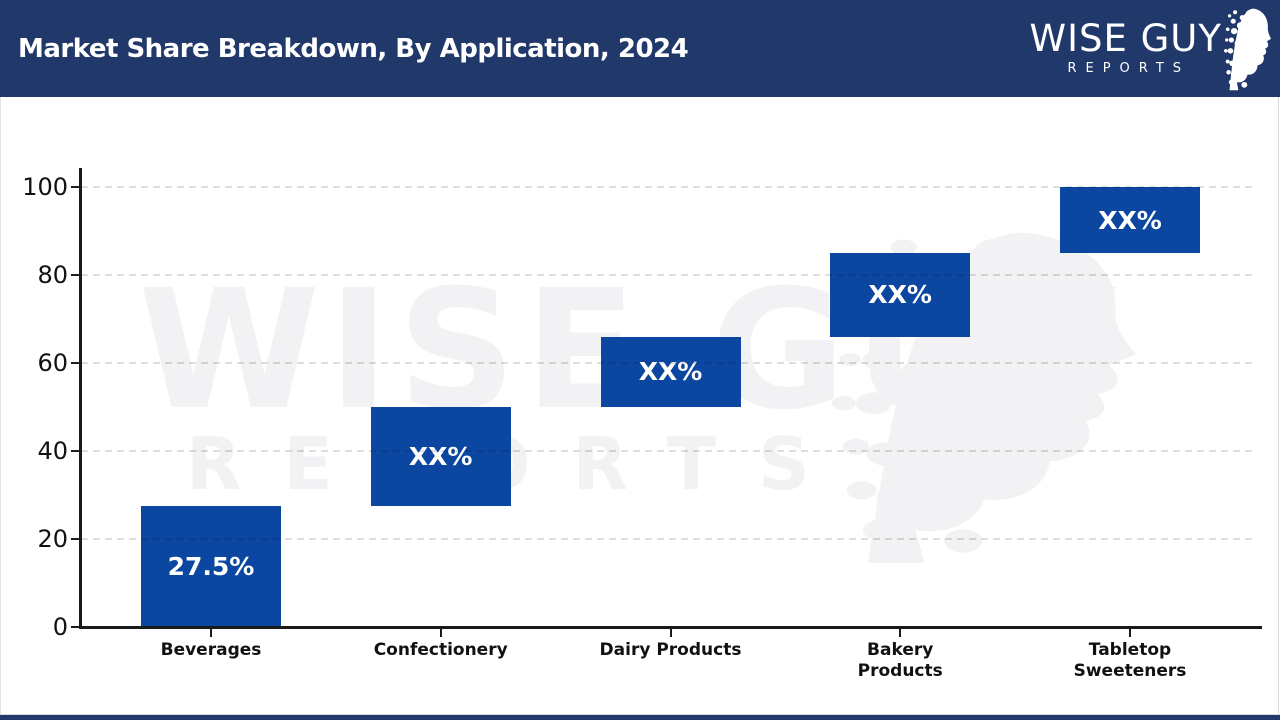  I want to click on footer-divider, so click(640, 714).